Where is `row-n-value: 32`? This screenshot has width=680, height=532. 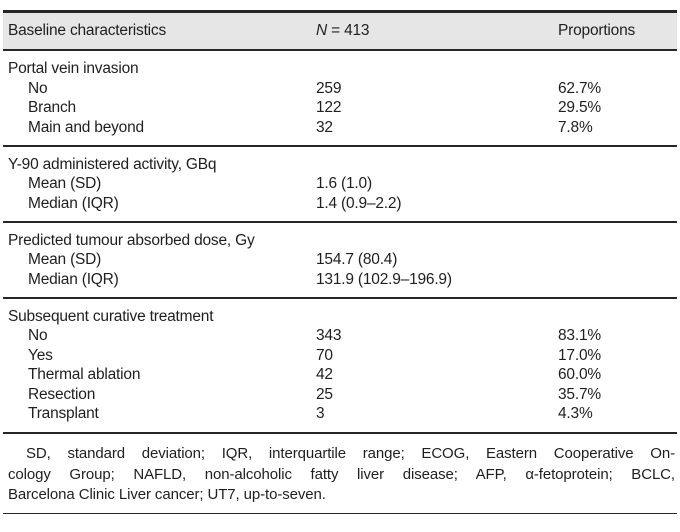
row-n-value: 32 is located at coordinates (324, 127).